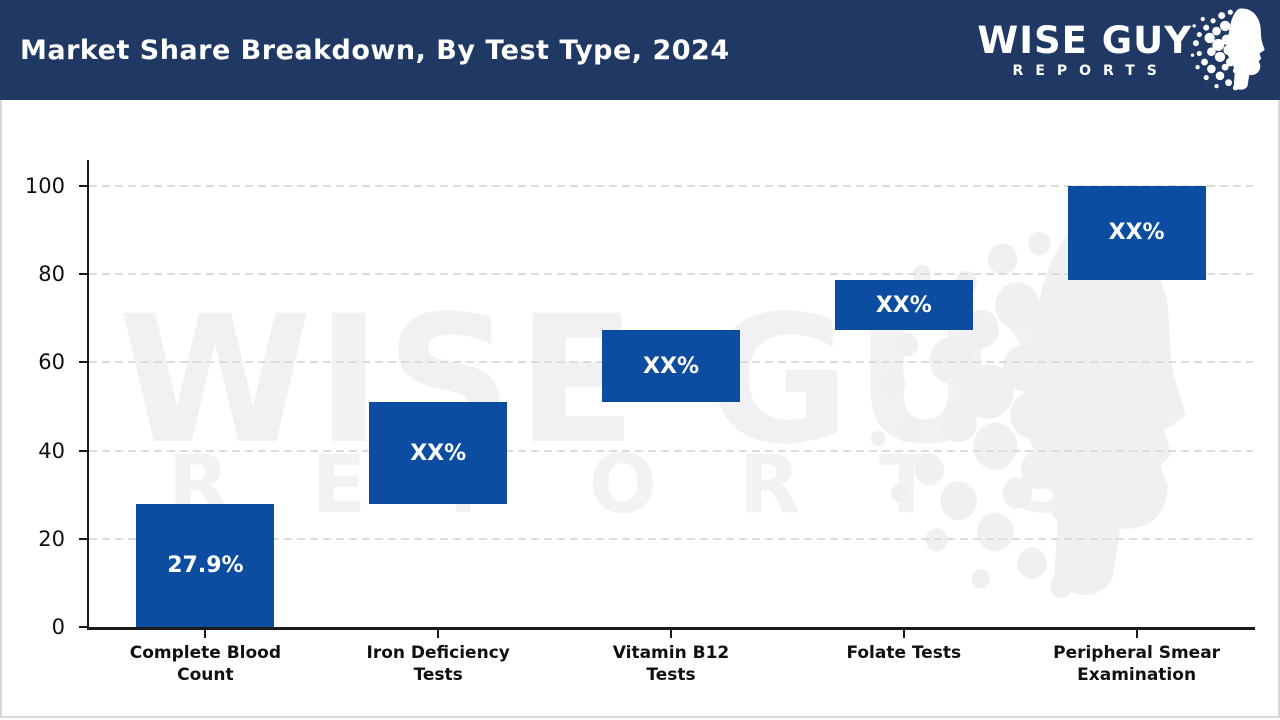 The image size is (1280, 720). I want to click on y-tick-label: 100, so click(44, 186).